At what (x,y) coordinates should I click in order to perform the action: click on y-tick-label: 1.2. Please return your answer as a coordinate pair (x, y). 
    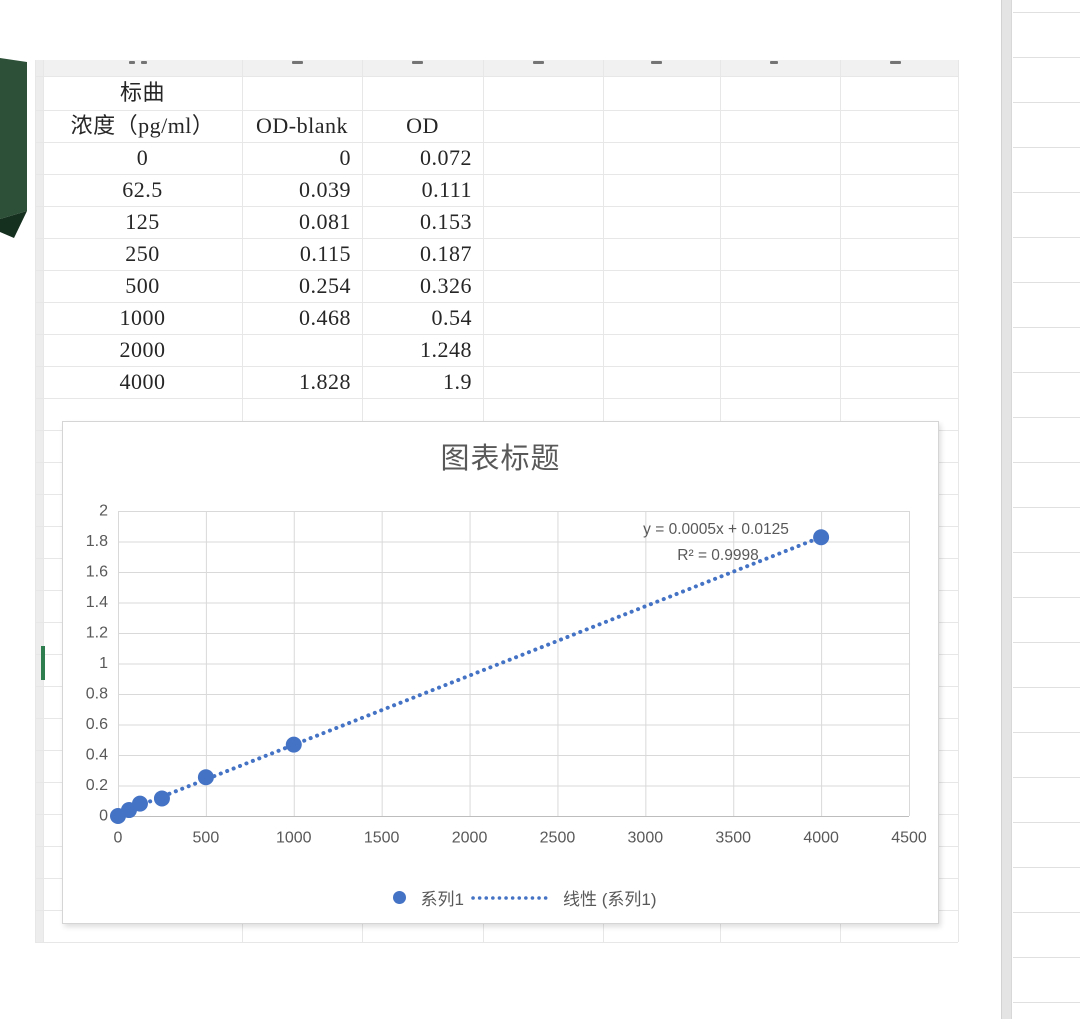
    Looking at the image, I should click on (97, 633).